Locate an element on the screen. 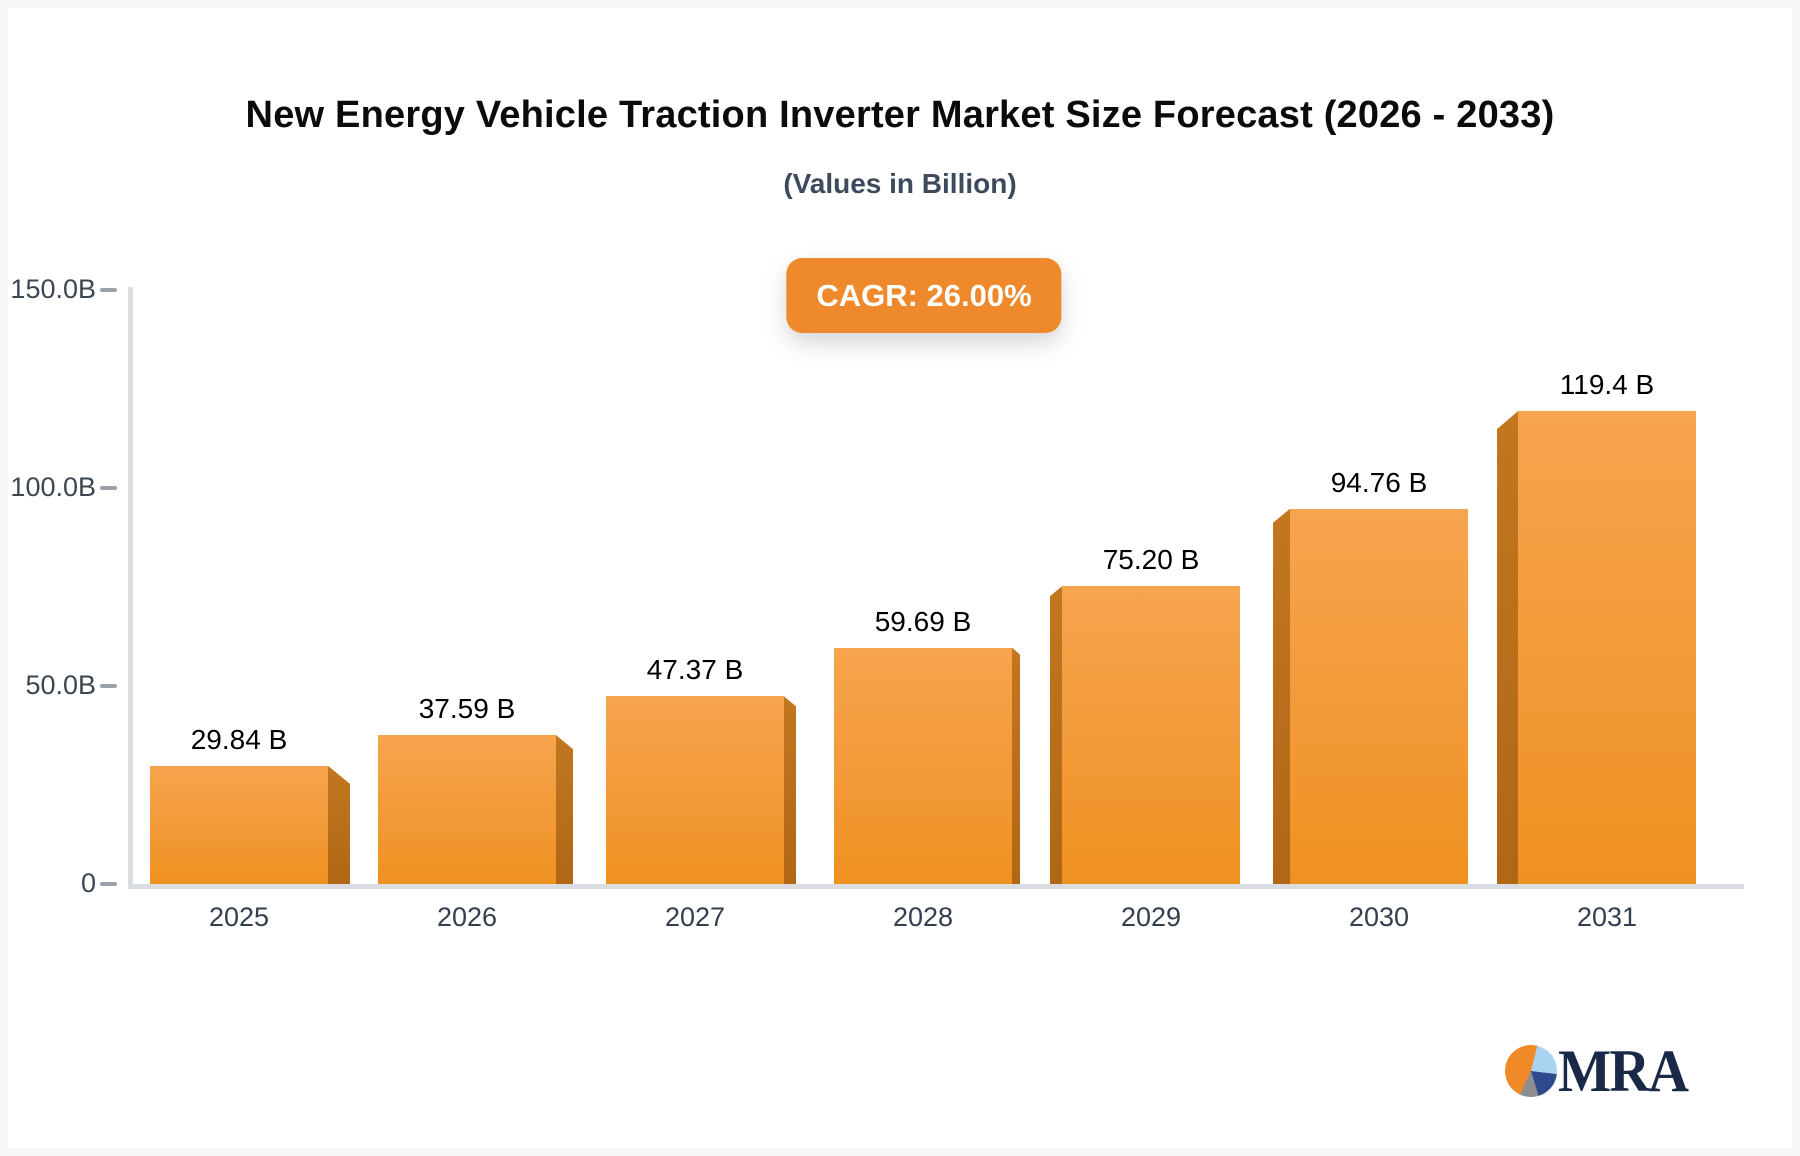 The image size is (1800, 1156). x-axis-label-2030: 2030 is located at coordinates (1379, 917).